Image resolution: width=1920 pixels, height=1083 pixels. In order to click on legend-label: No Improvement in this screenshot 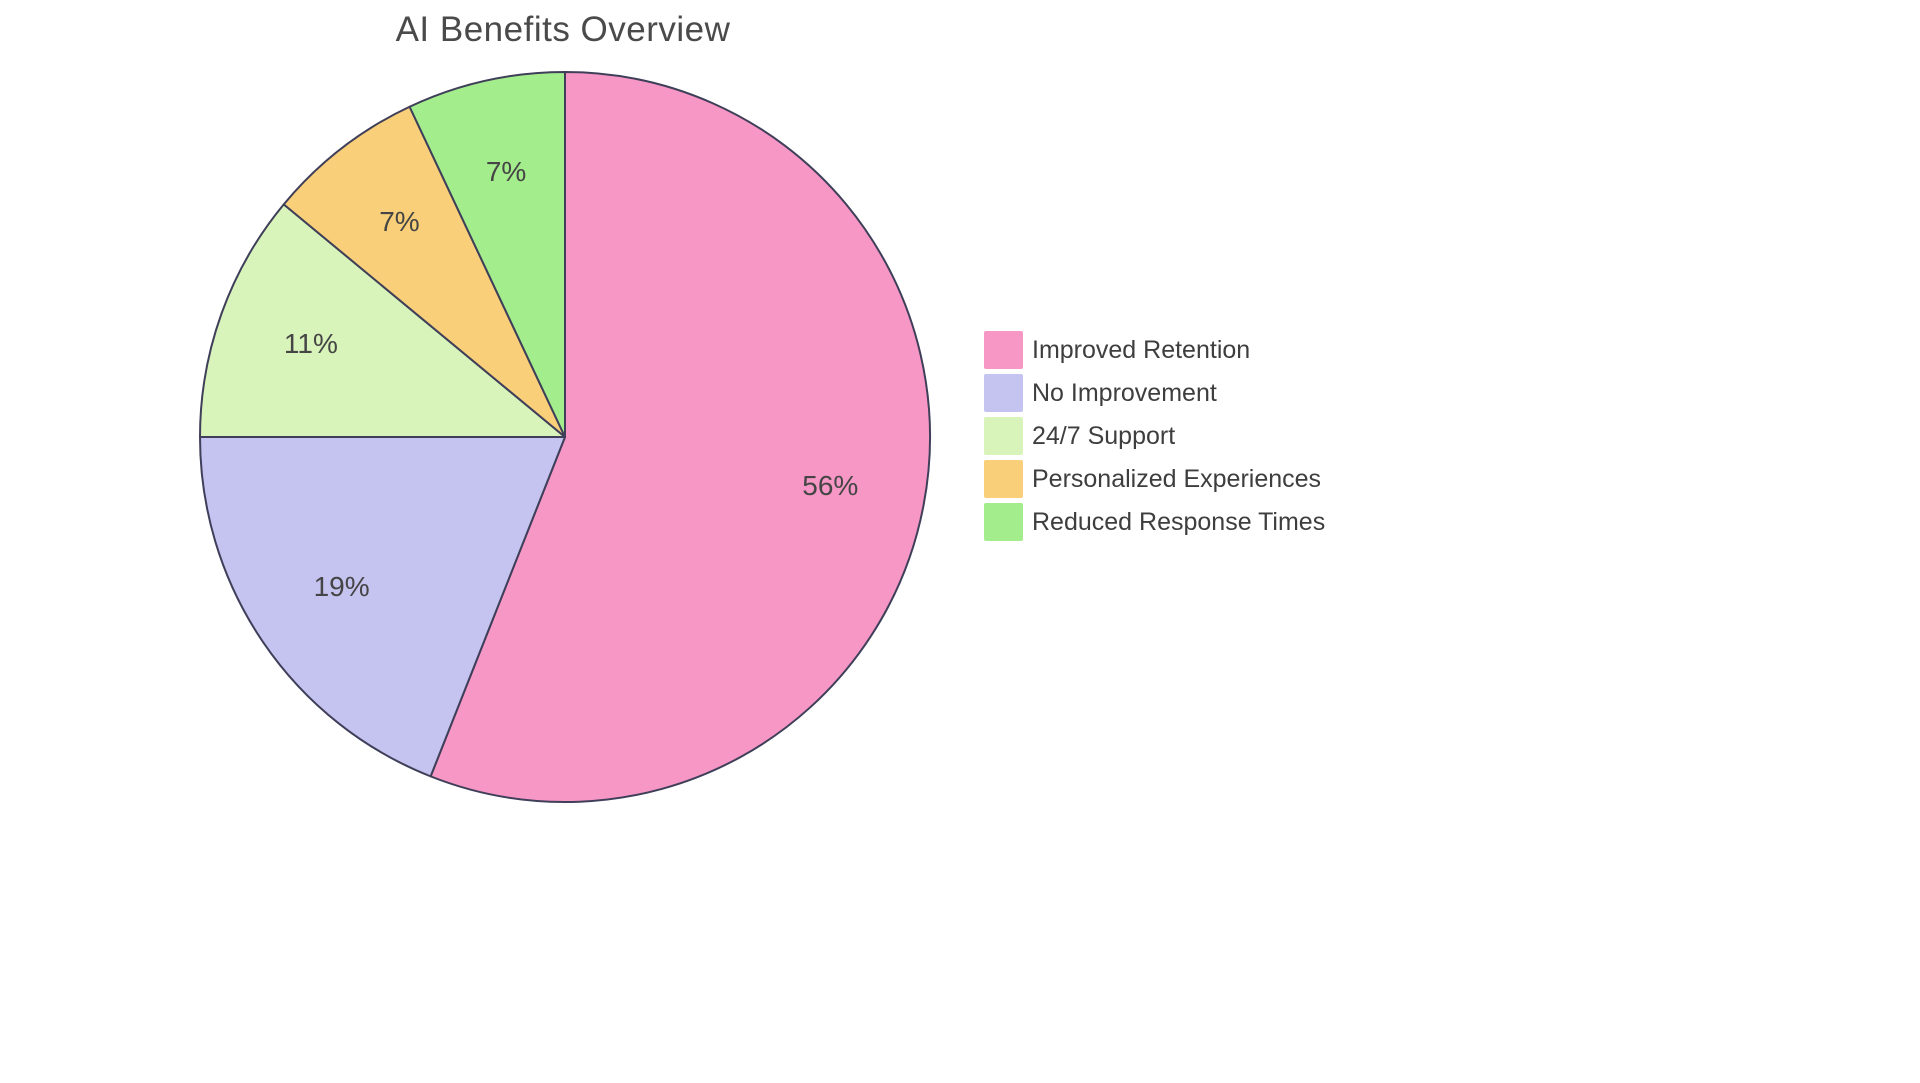, I will do `click(1124, 392)`.